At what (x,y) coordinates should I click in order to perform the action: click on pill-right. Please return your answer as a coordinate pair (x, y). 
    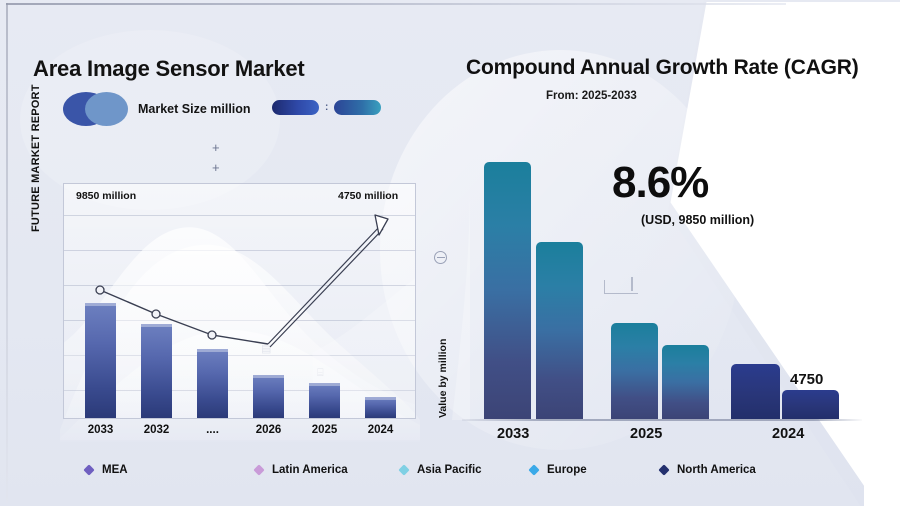
    Looking at the image, I should click on (358, 107).